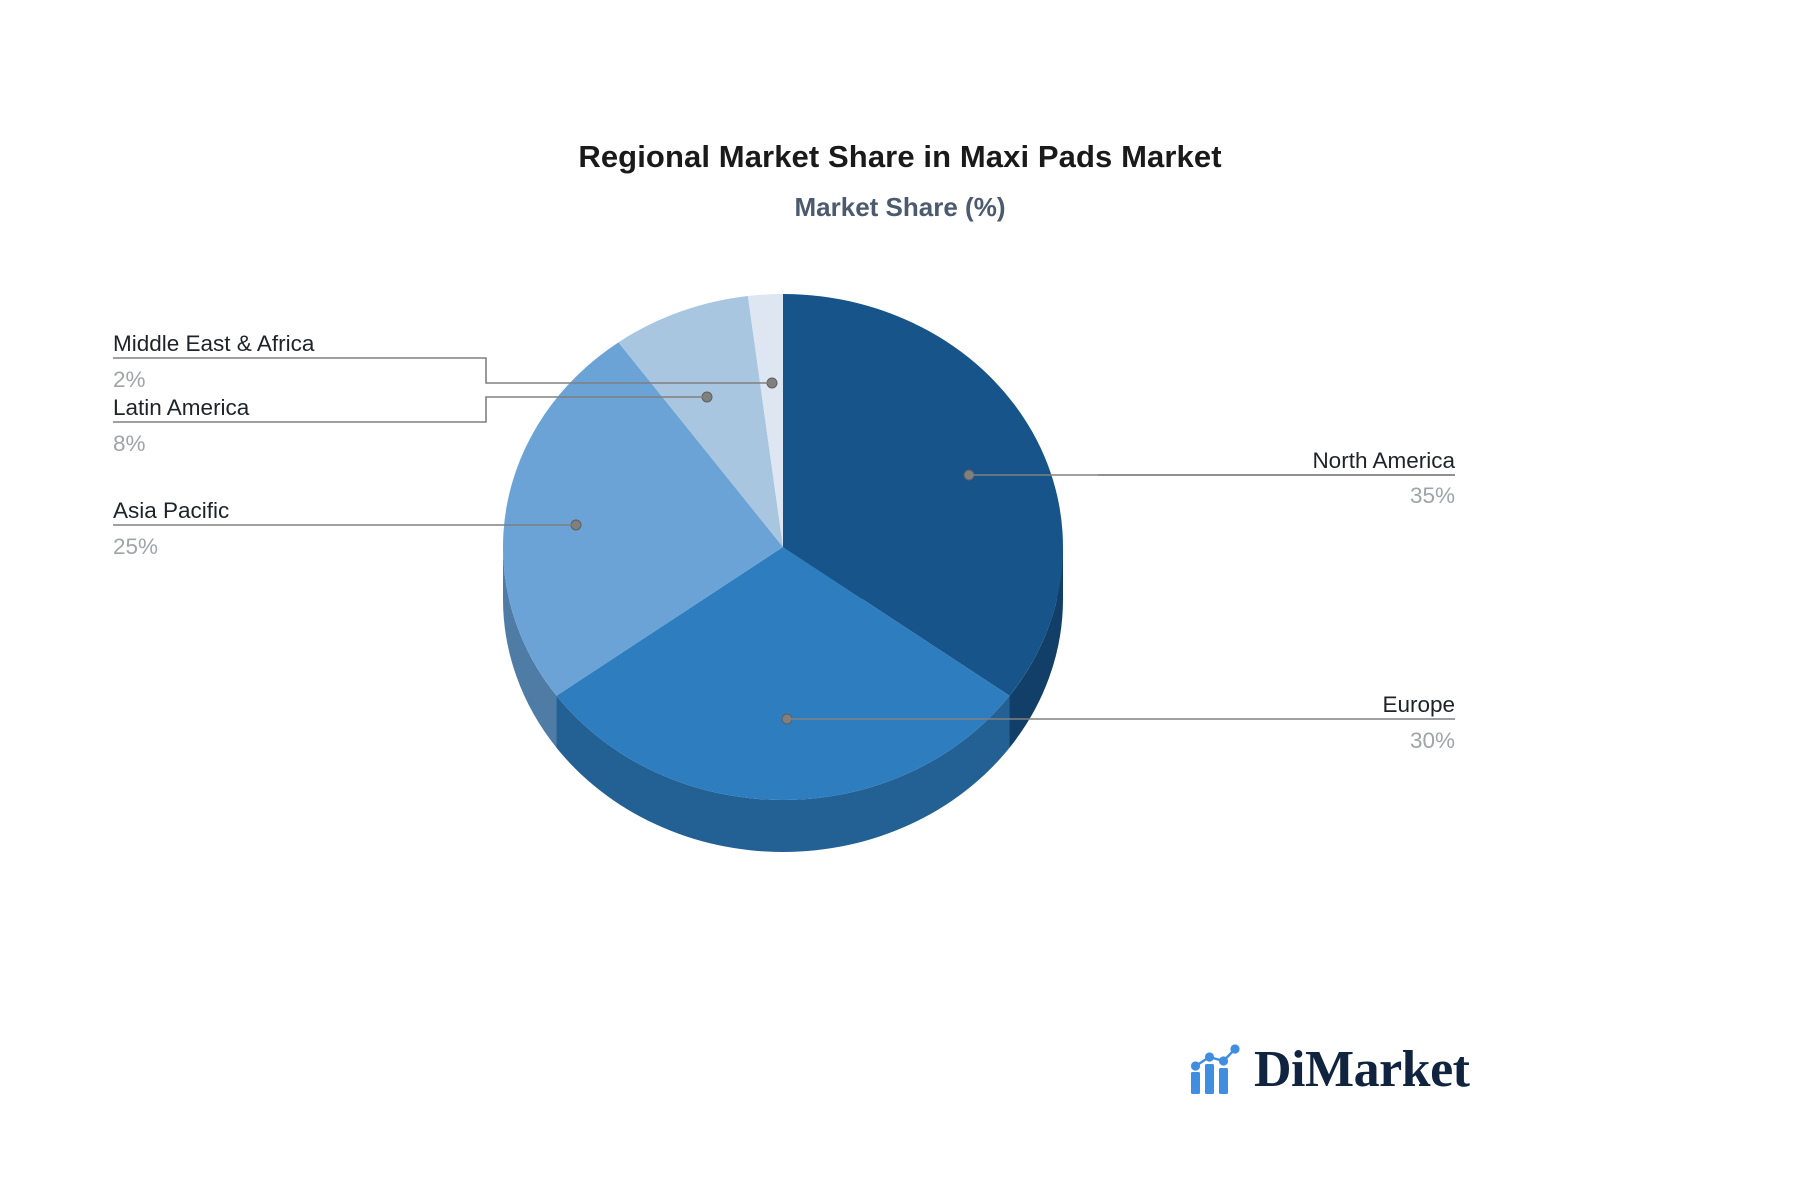 The width and height of the screenshot is (1800, 1196). I want to click on leader-line-latin-america, so click(410, 409).